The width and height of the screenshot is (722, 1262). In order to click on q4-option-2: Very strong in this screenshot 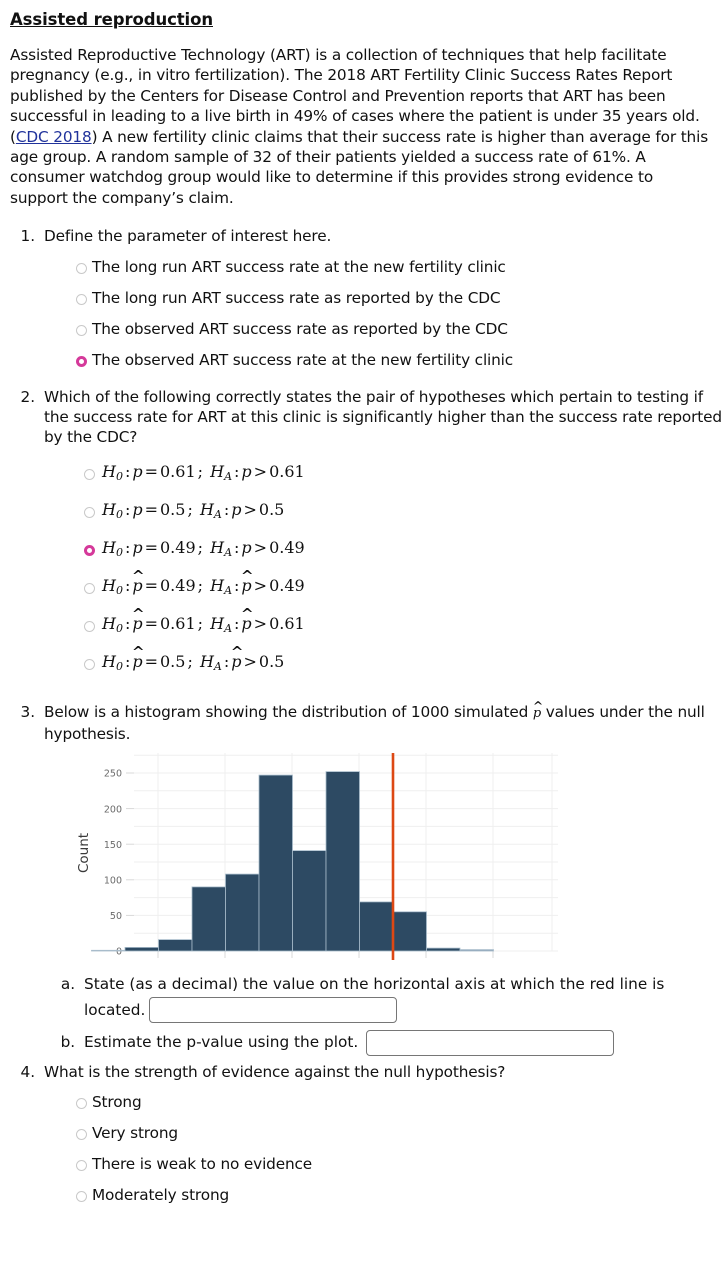, I will do `click(383, 1138)`.